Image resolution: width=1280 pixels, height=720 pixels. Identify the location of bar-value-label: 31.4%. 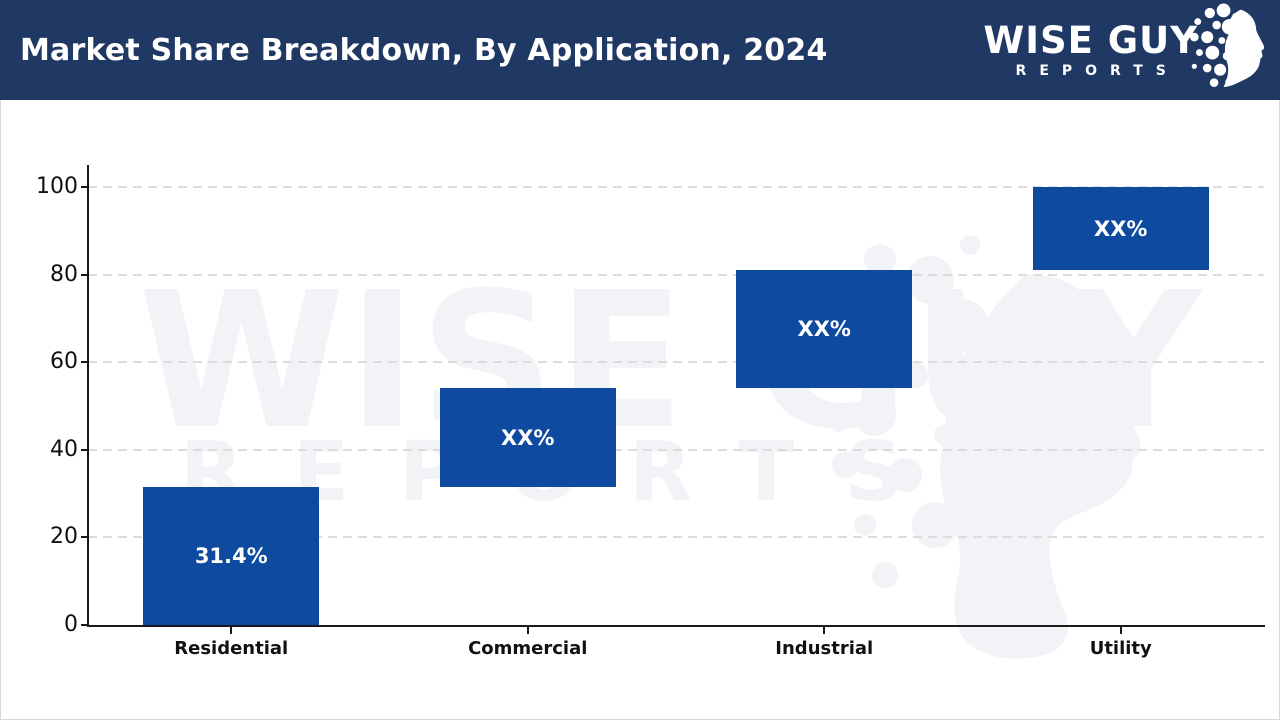
(231, 556).